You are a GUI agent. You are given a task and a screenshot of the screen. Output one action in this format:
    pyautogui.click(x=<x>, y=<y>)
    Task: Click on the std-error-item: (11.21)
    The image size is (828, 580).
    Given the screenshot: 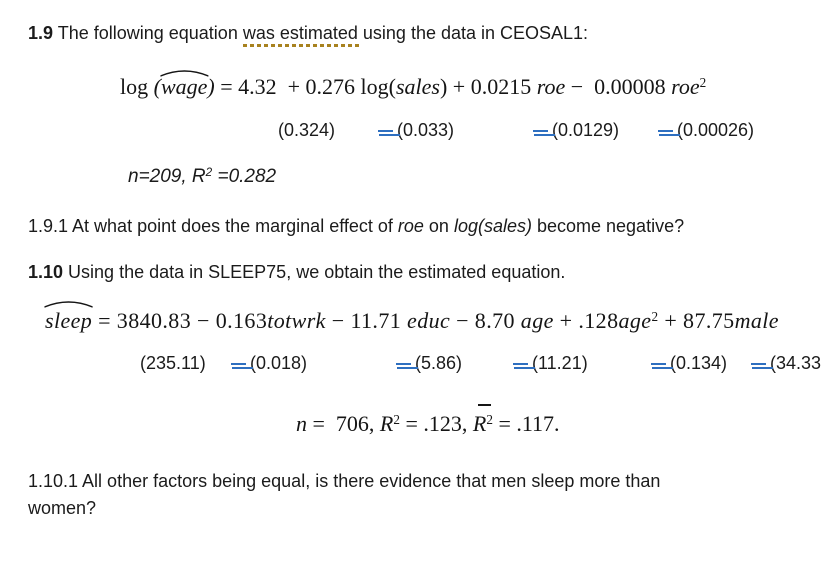 What is the action you would take?
    pyautogui.click(x=550, y=363)
    